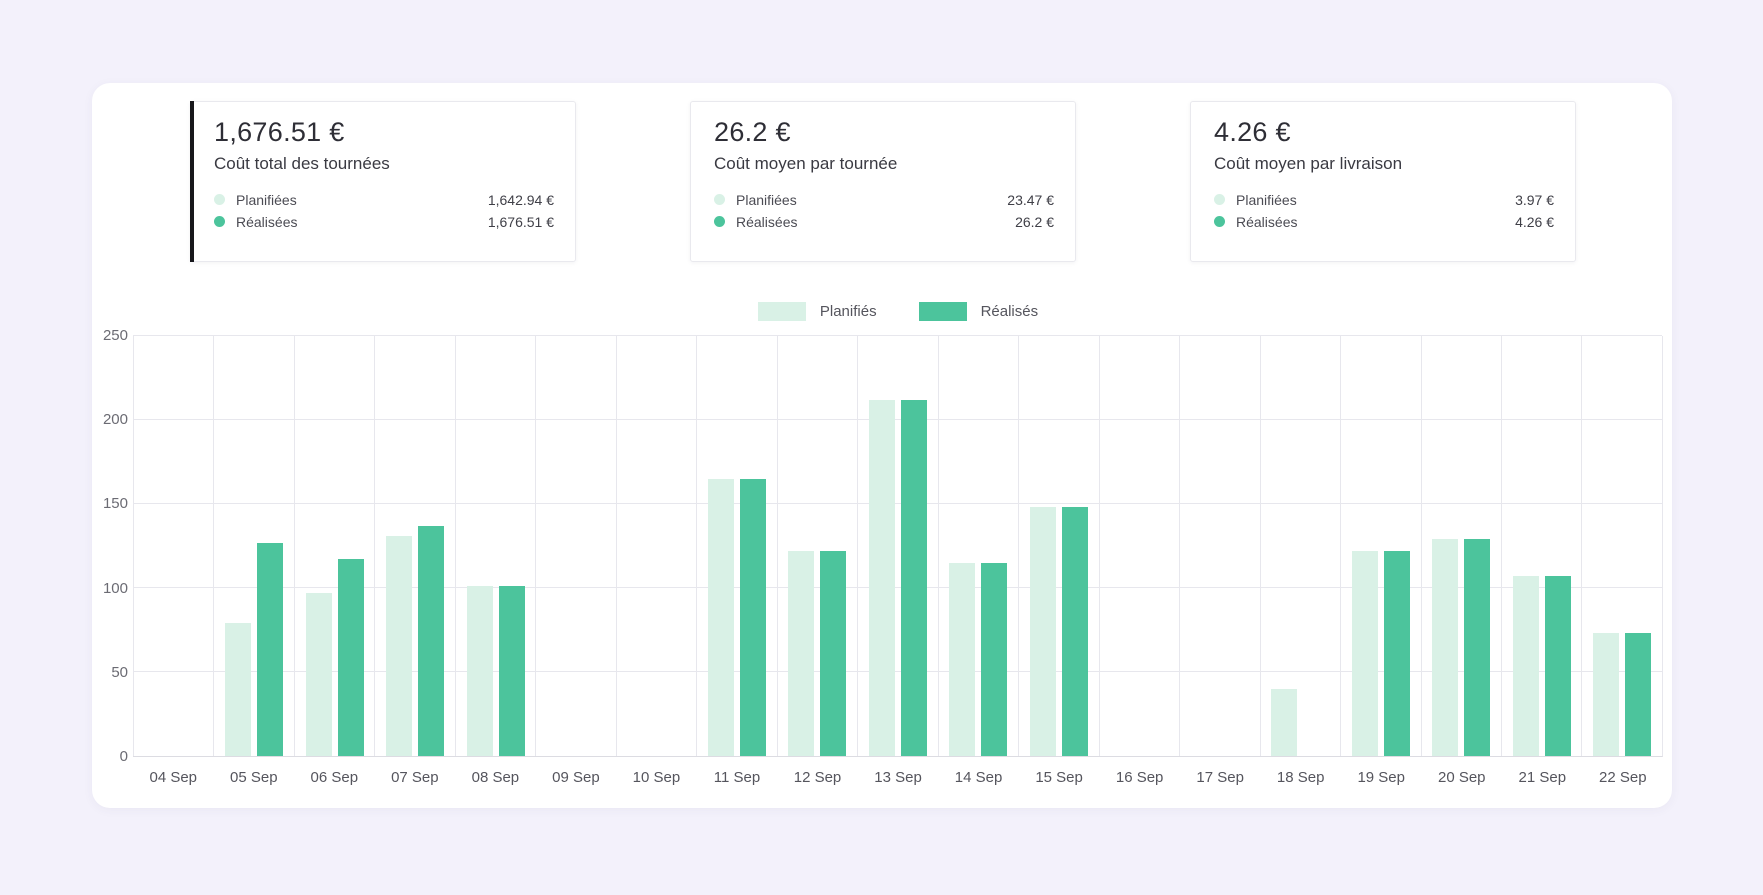 This screenshot has height=895, width=1763. What do you see at coordinates (1308, 163) in the screenshot?
I see `stat-title: Coût moyen par livraison` at bounding box center [1308, 163].